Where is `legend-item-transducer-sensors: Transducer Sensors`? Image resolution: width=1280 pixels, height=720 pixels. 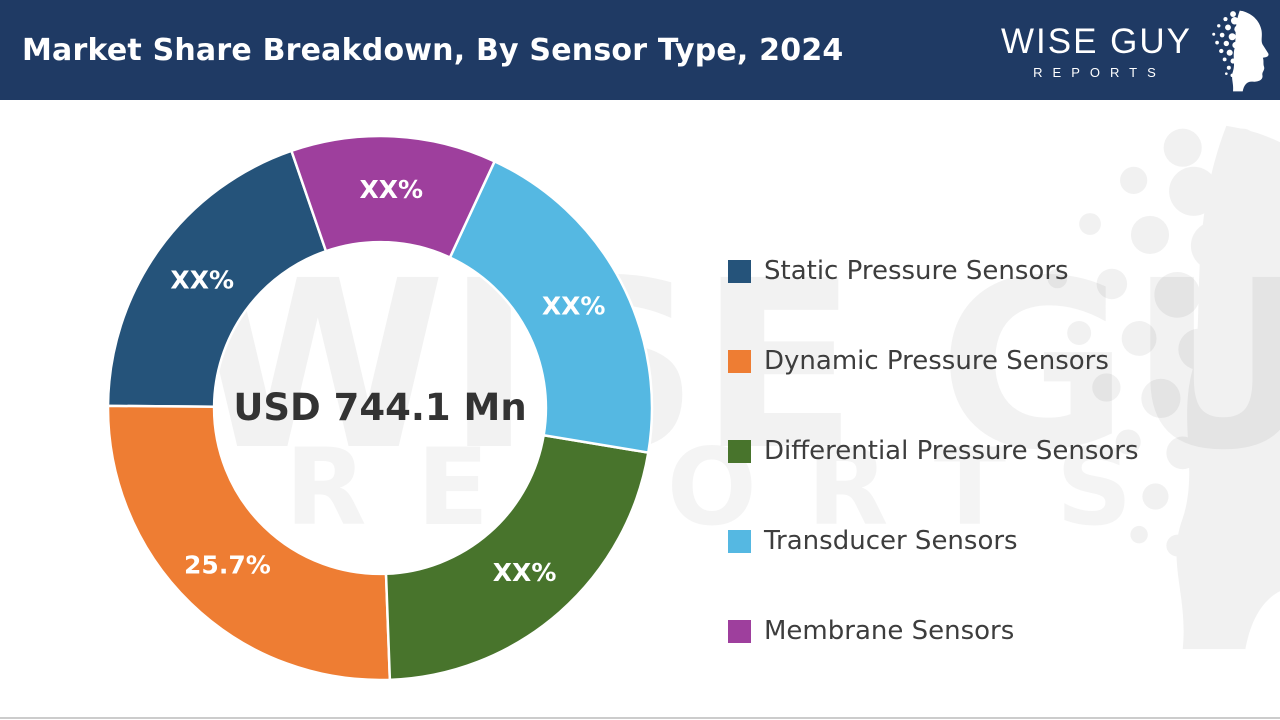
legend-item-transducer-sensors: Transducer Sensors is located at coordinates (933, 541).